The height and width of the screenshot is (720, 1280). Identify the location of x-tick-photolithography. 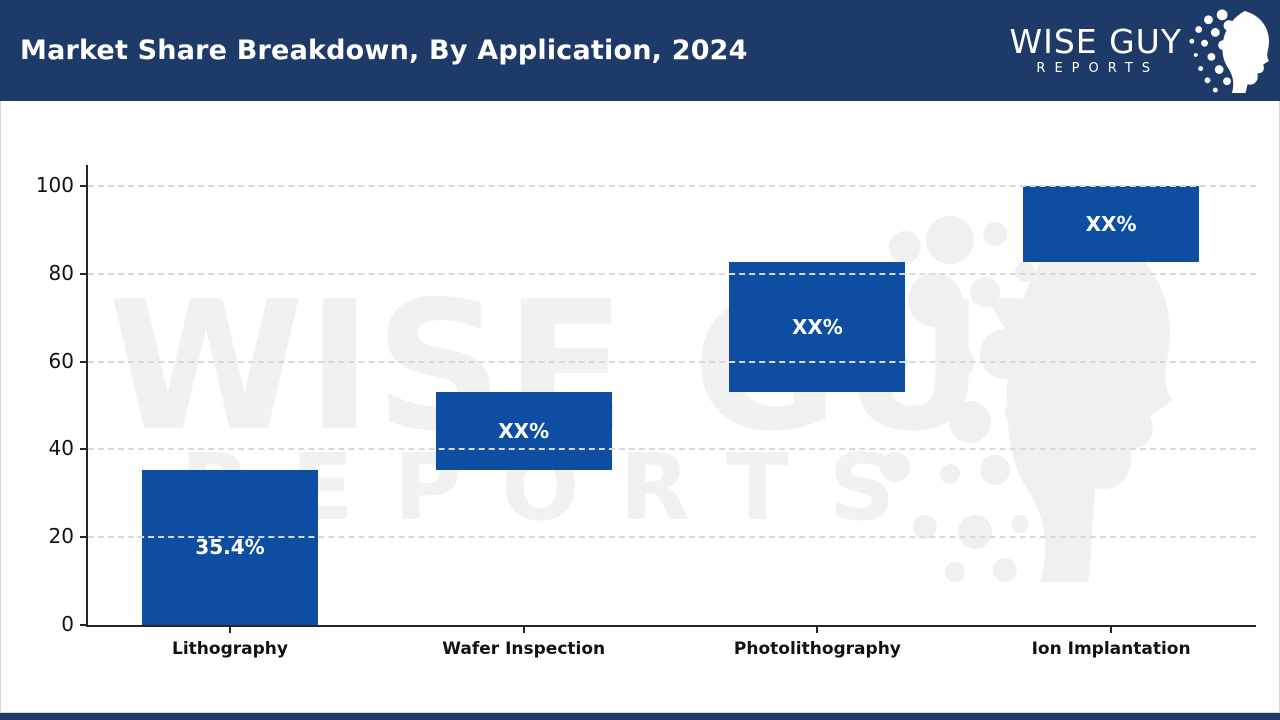
(817, 629).